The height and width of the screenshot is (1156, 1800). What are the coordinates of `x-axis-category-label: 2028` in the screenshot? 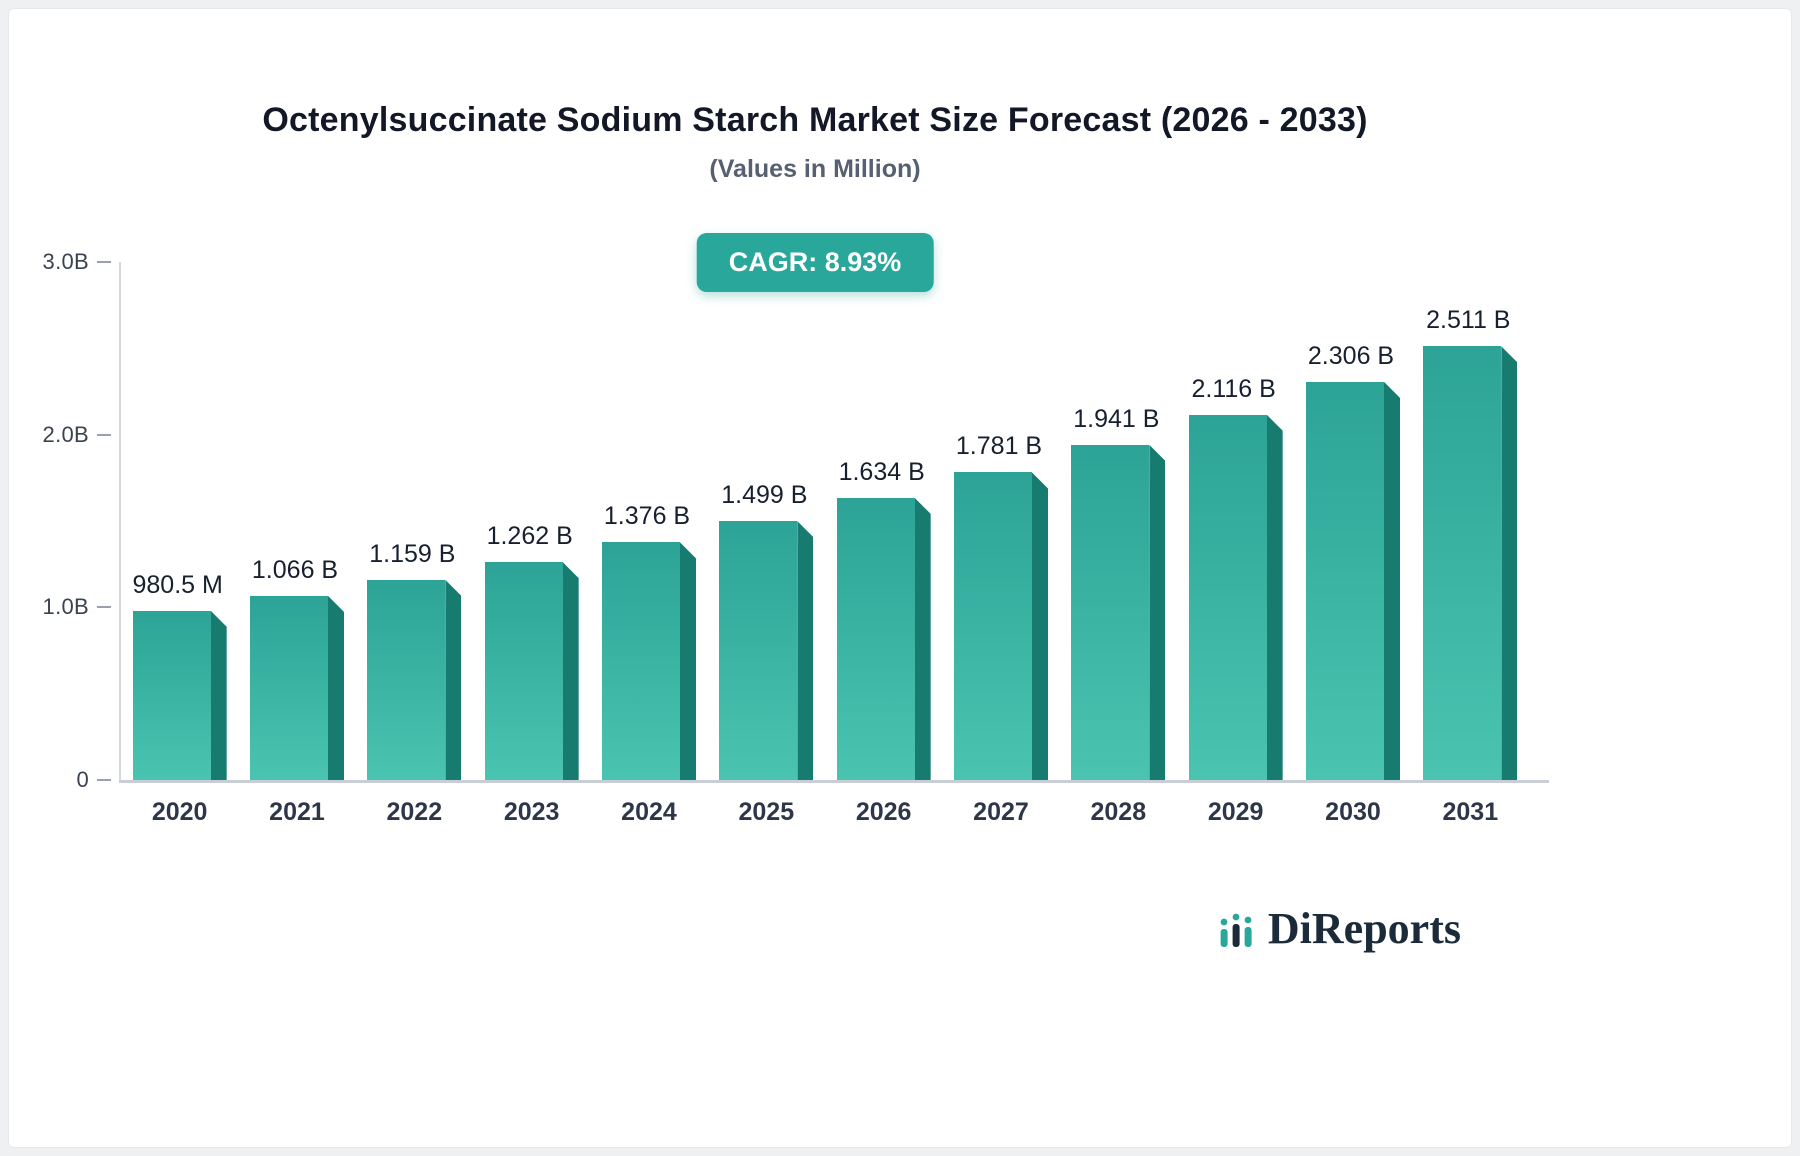 It's located at (1118, 812).